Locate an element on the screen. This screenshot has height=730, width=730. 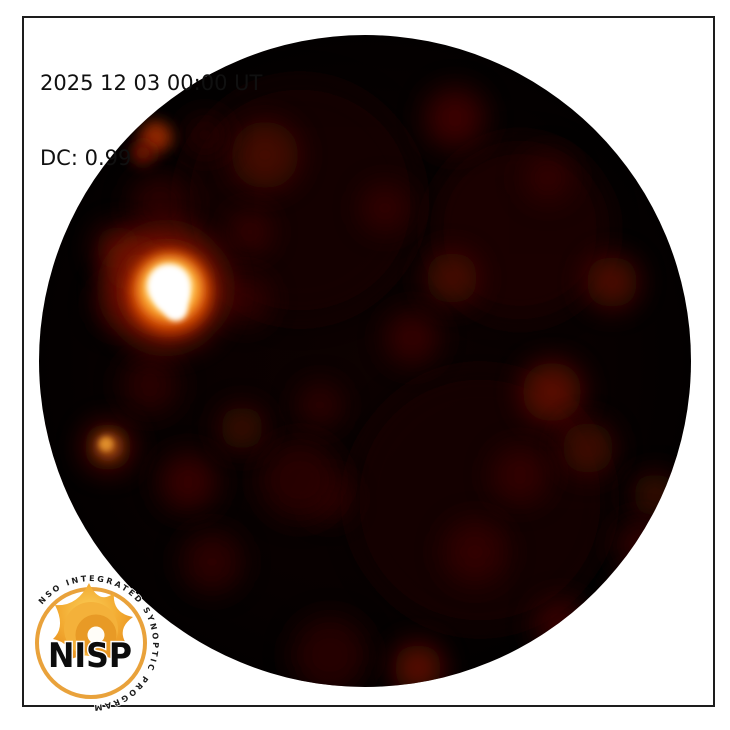
nisp-logo: NISP NSO INTEGRATED SYNOPTIC PROGRAM is located at coordinates (96, 643).